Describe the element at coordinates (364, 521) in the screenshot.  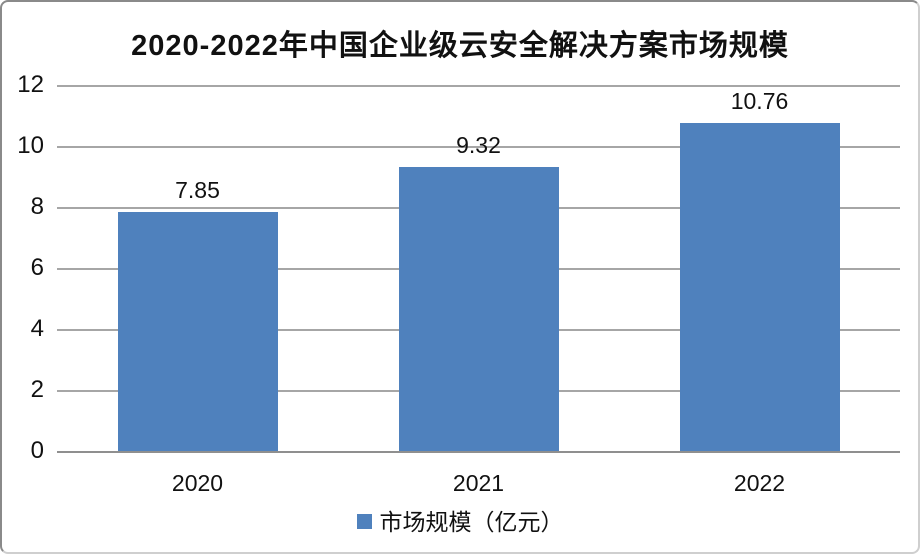
I see `legend-marker-icon` at that location.